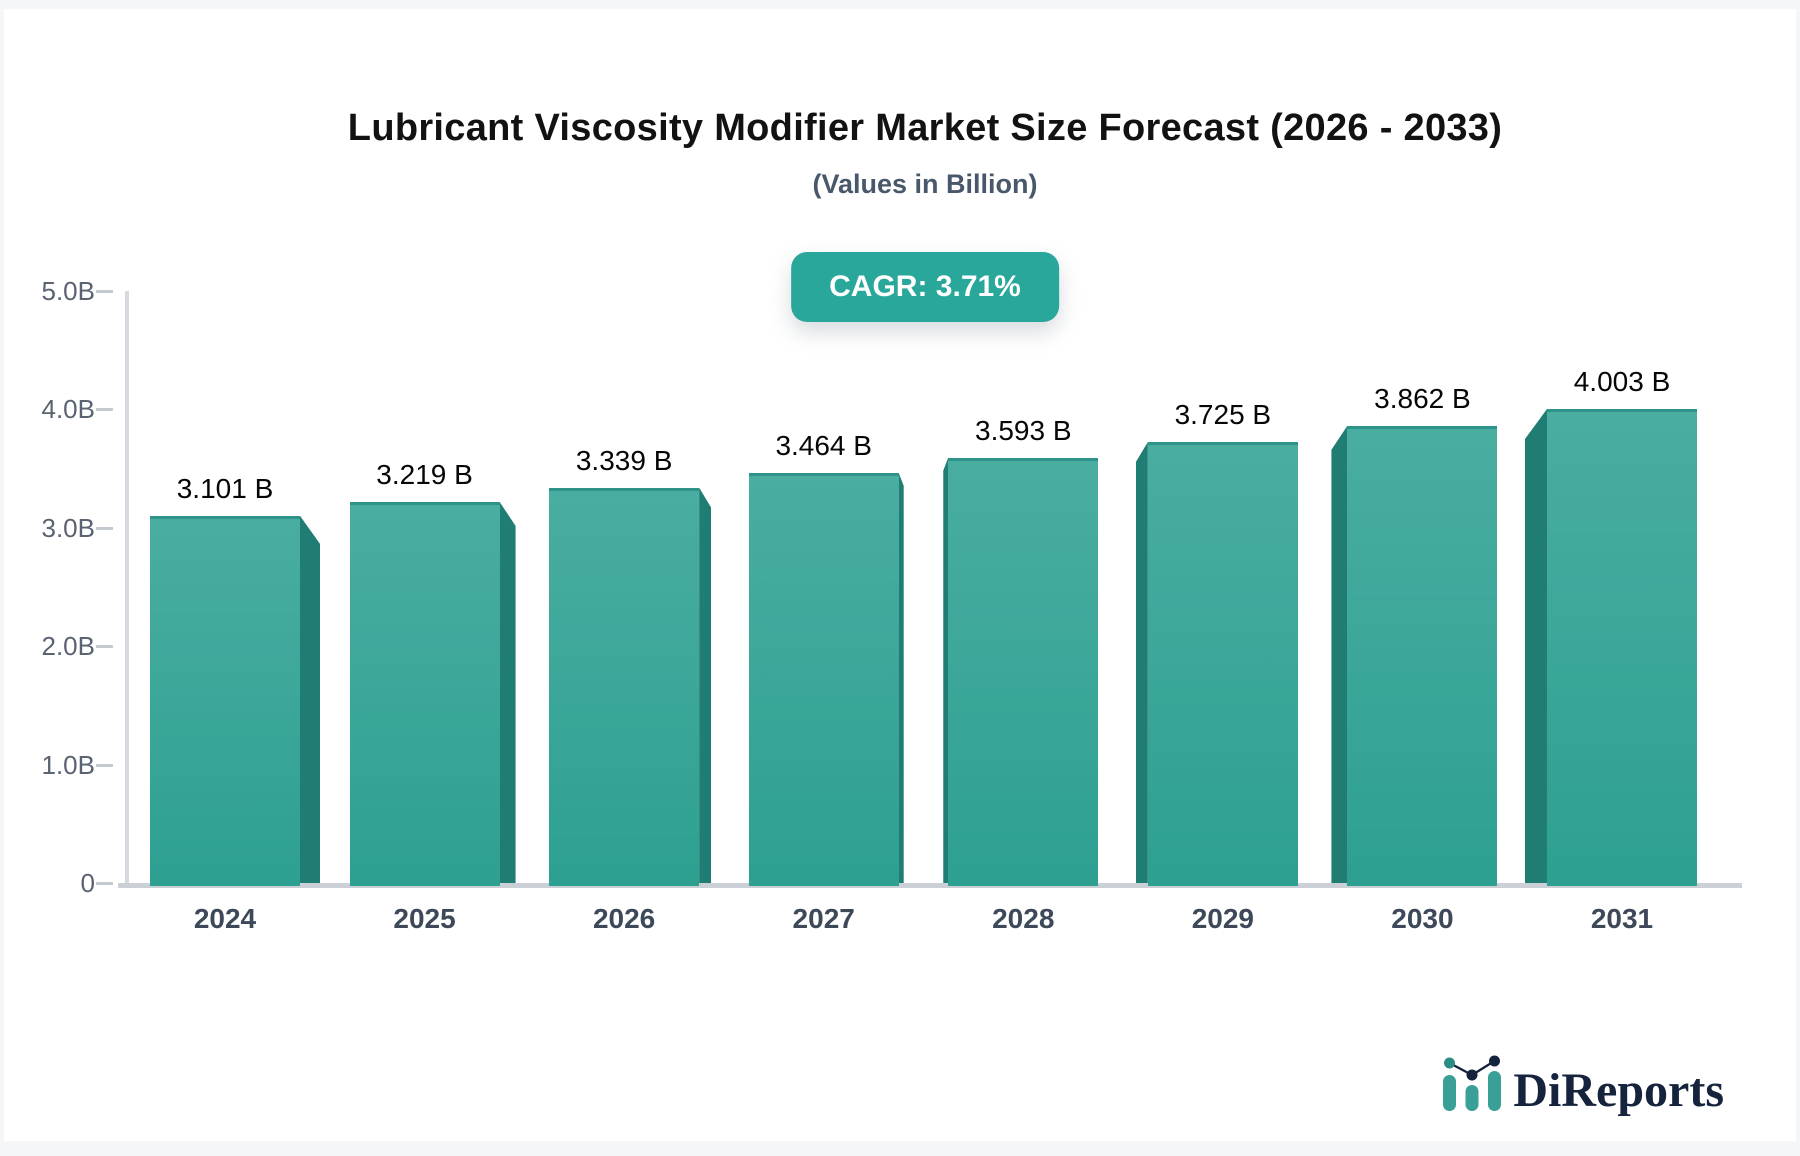 This screenshot has width=1800, height=1156. Describe the element at coordinates (823, 918) in the screenshot. I see `x-axis-label: 2027` at that location.